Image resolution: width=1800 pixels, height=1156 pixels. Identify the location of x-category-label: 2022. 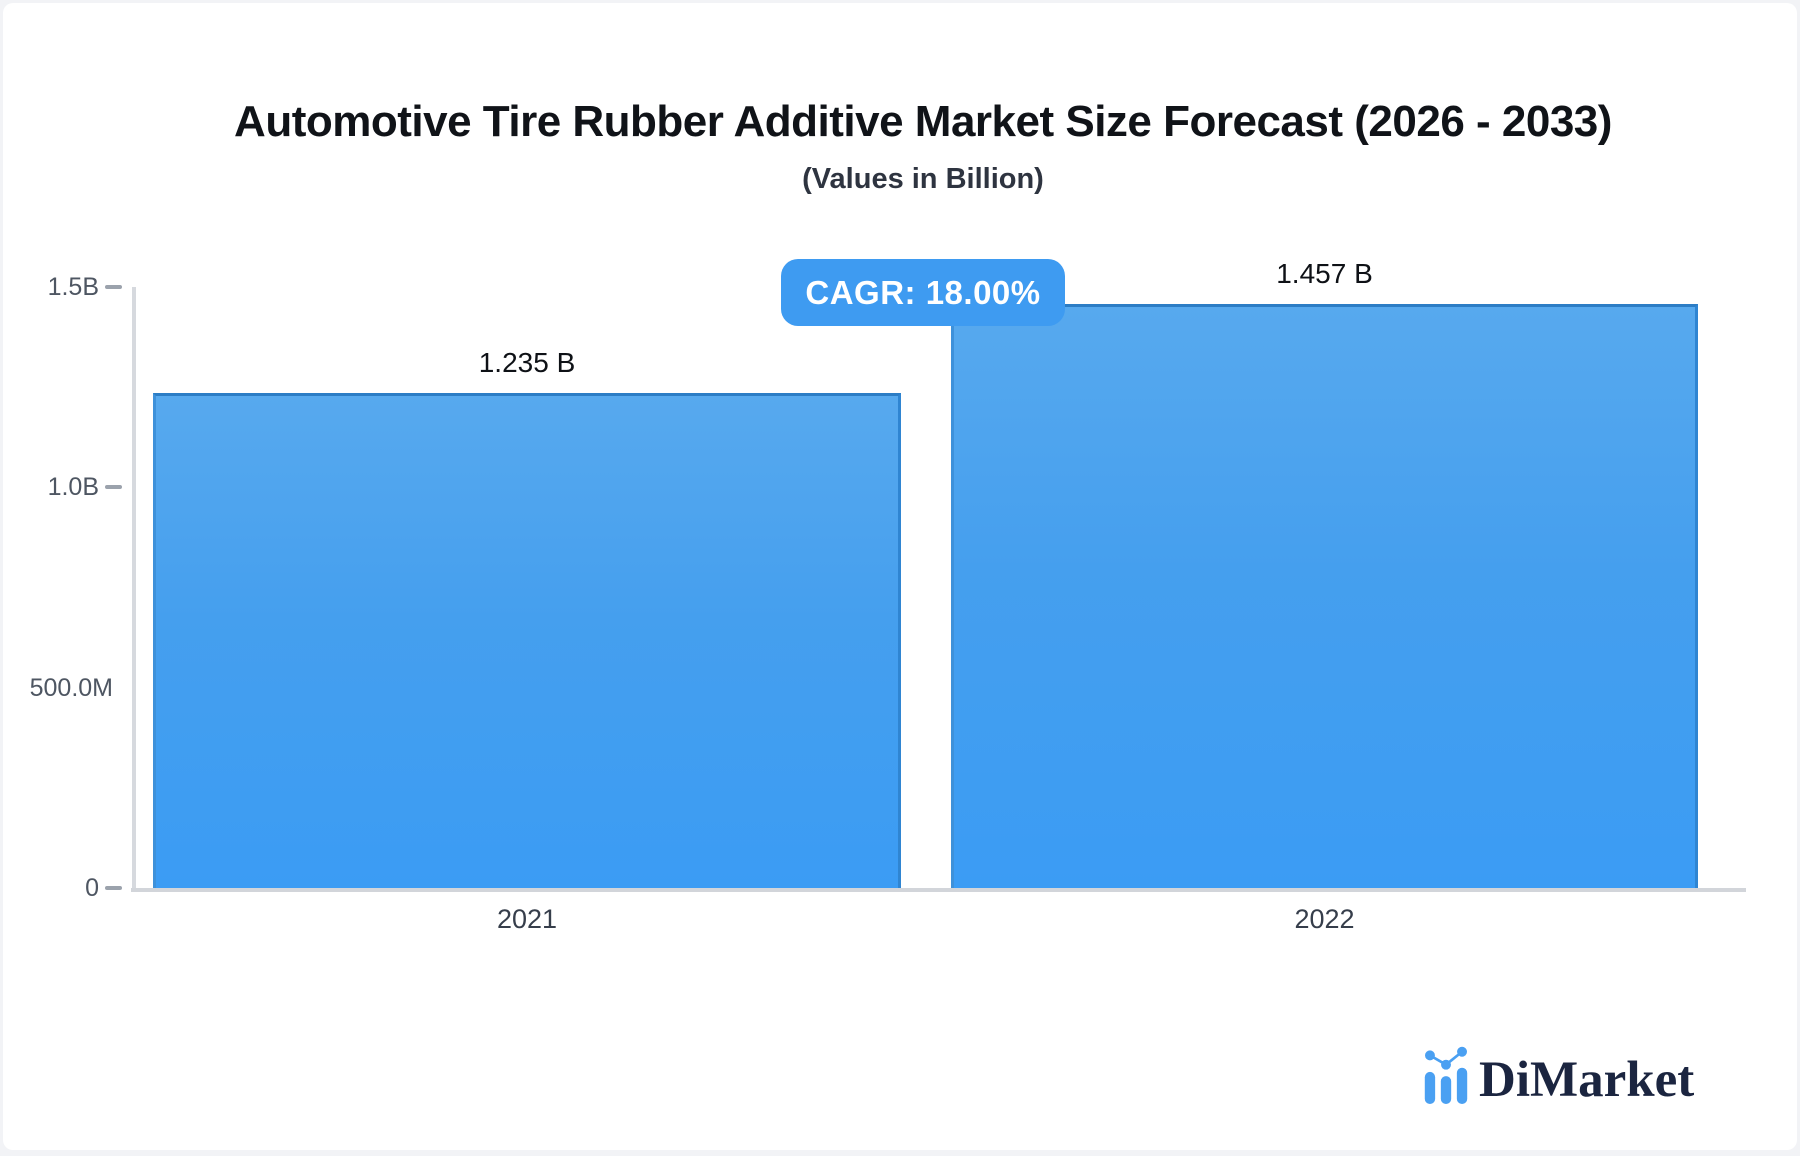
(1324, 919).